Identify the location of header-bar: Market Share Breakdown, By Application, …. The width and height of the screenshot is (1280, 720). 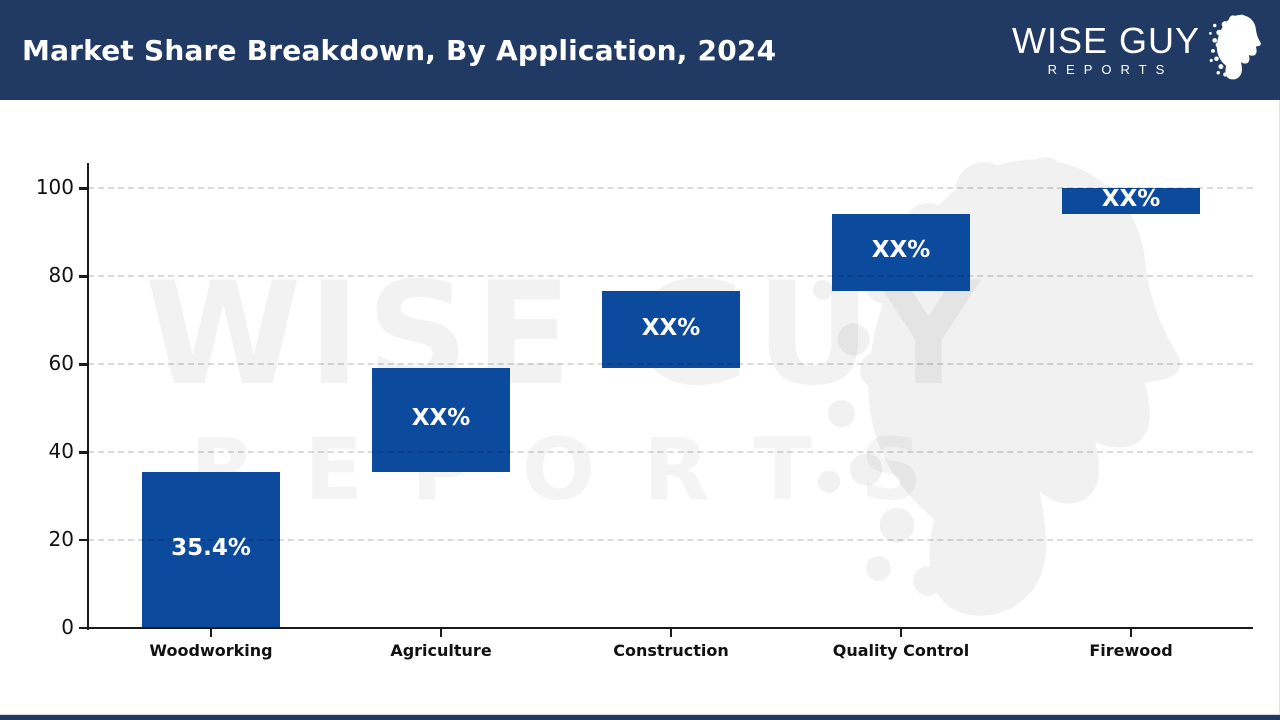
(640, 50).